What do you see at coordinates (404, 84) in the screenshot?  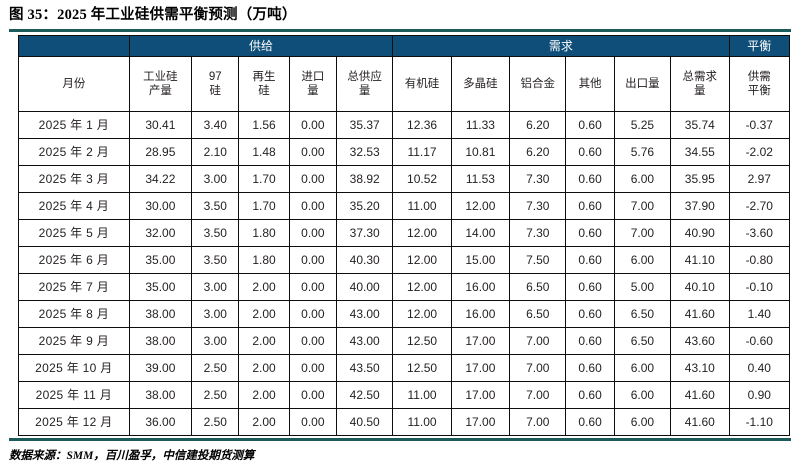 I see `column-header-row: 月份 工业硅 产量 97 硅 再生 硅 进口` at bounding box center [404, 84].